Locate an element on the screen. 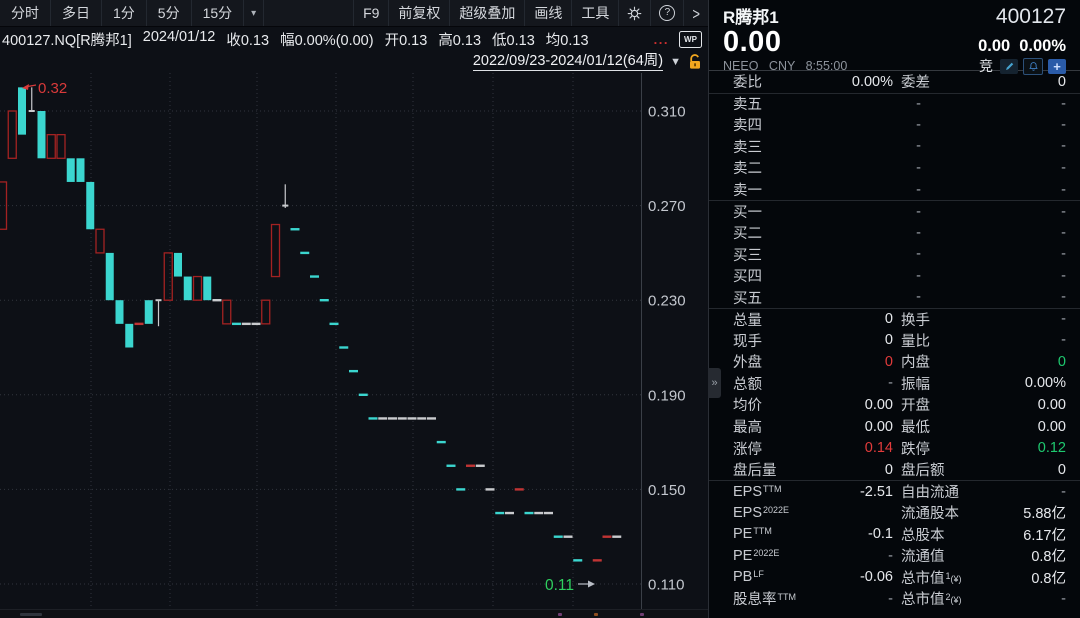 Image resolution: width=1080 pixels, height=618 pixels. bid-label: 买四 is located at coordinates (747, 277).